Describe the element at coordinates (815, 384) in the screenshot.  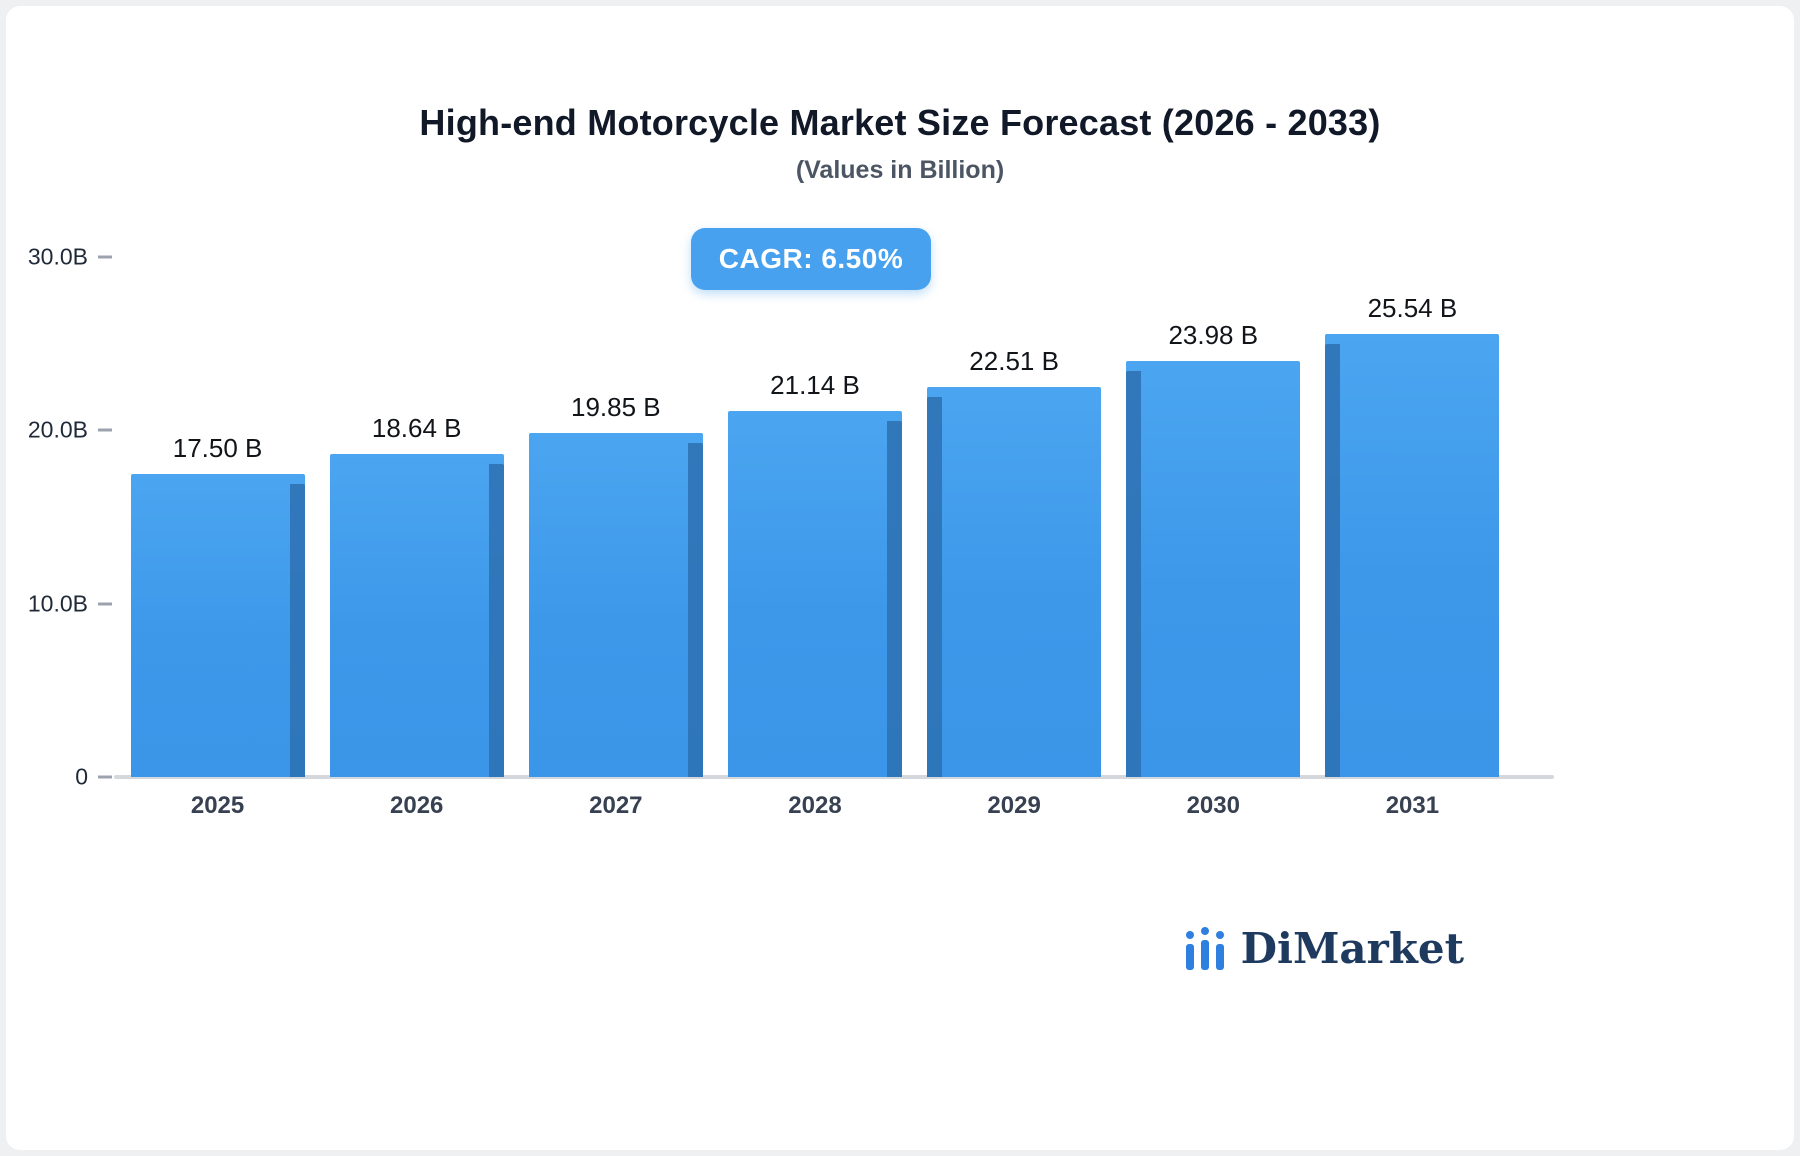
I see `bar-value-label: 21.14 B` at that location.